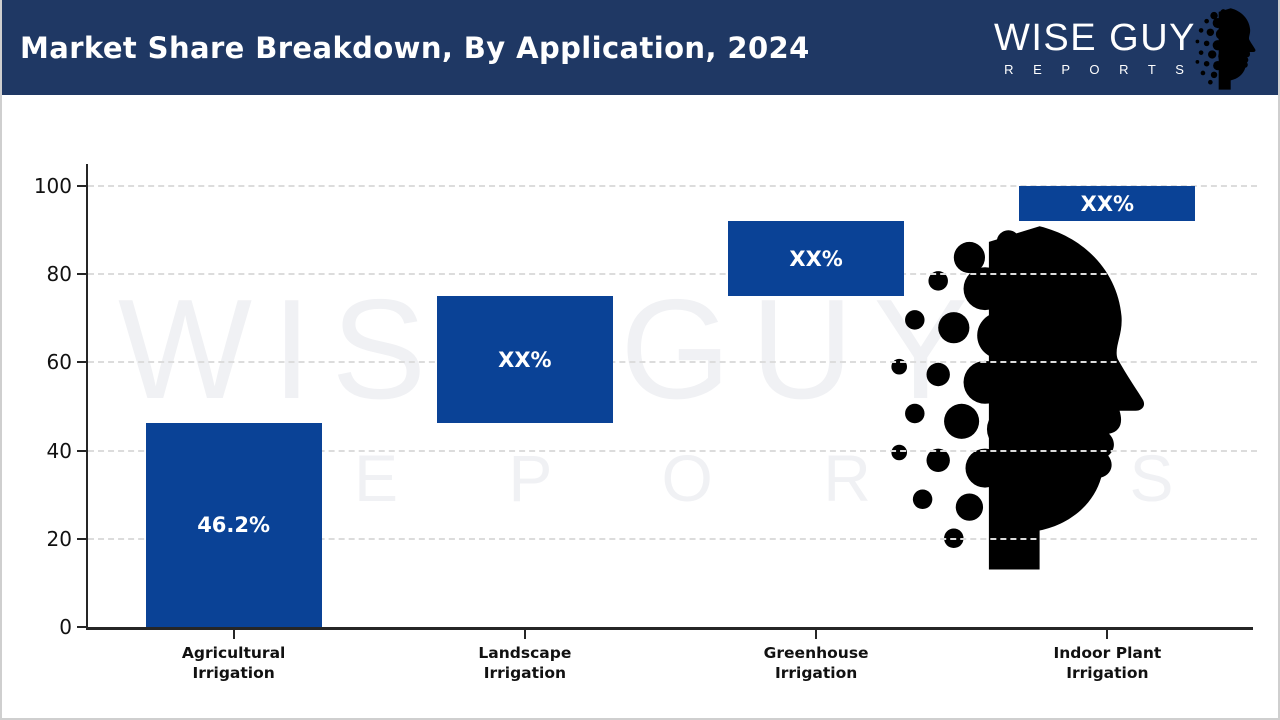 This screenshot has width=1280, height=720. Describe the element at coordinates (59, 450) in the screenshot. I see `y-tick-label: 40` at that location.